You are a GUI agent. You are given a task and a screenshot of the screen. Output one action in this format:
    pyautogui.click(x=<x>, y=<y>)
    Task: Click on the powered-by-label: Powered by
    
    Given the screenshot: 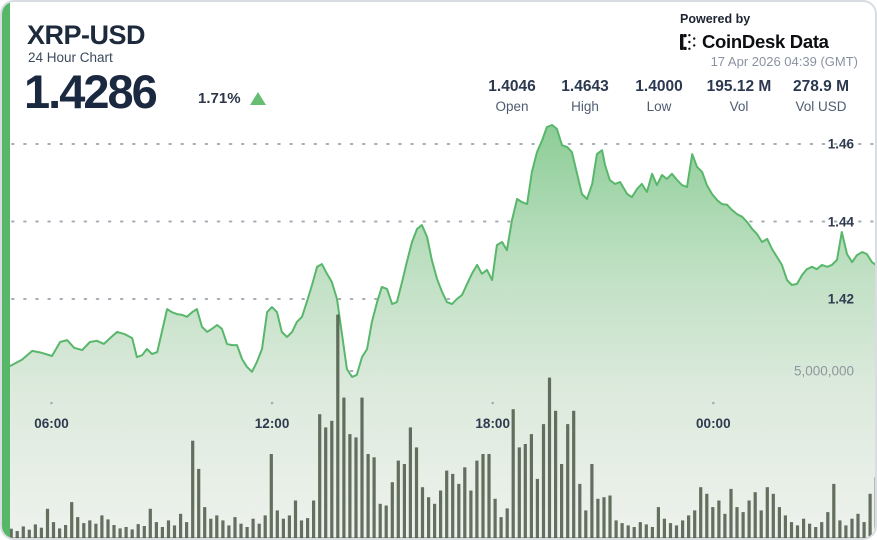 What is the action you would take?
    pyautogui.click(x=715, y=19)
    